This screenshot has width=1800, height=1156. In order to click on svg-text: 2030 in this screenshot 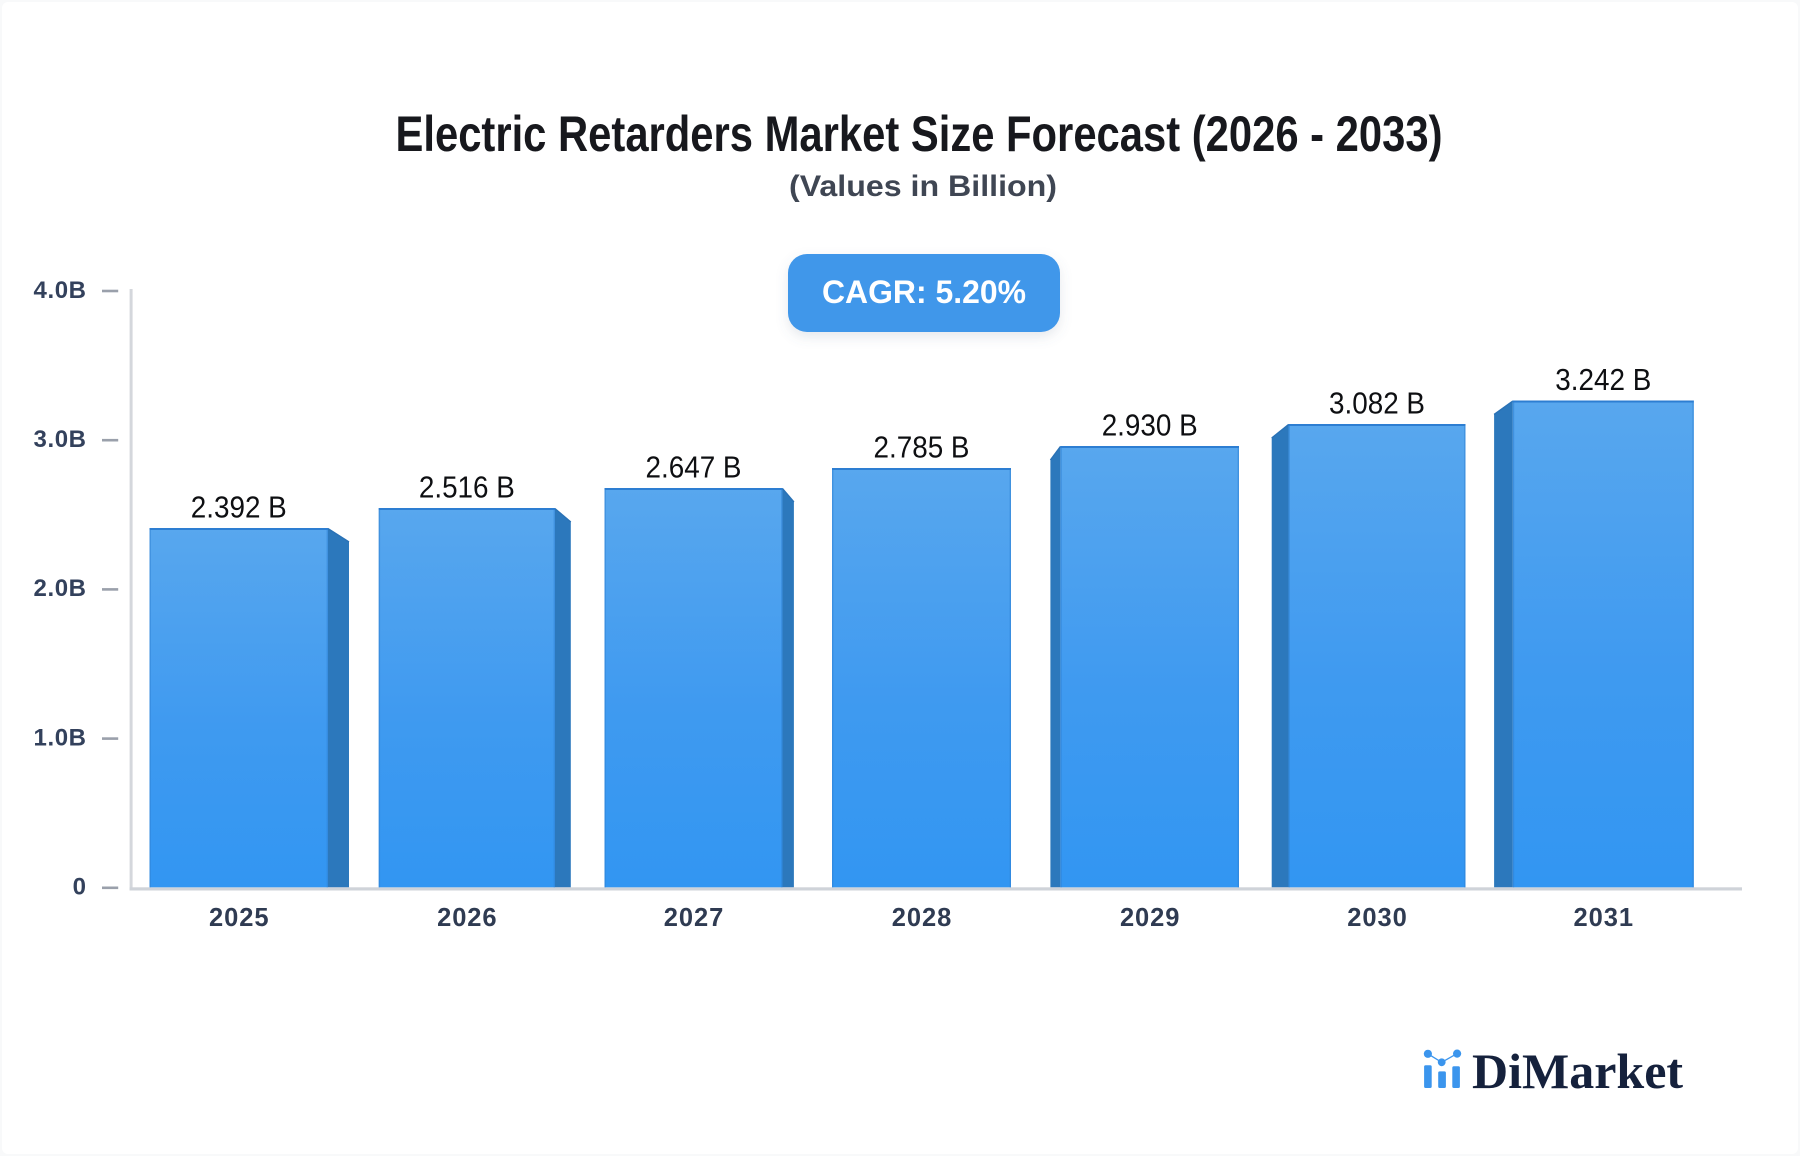, I will do `click(1377, 918)`.